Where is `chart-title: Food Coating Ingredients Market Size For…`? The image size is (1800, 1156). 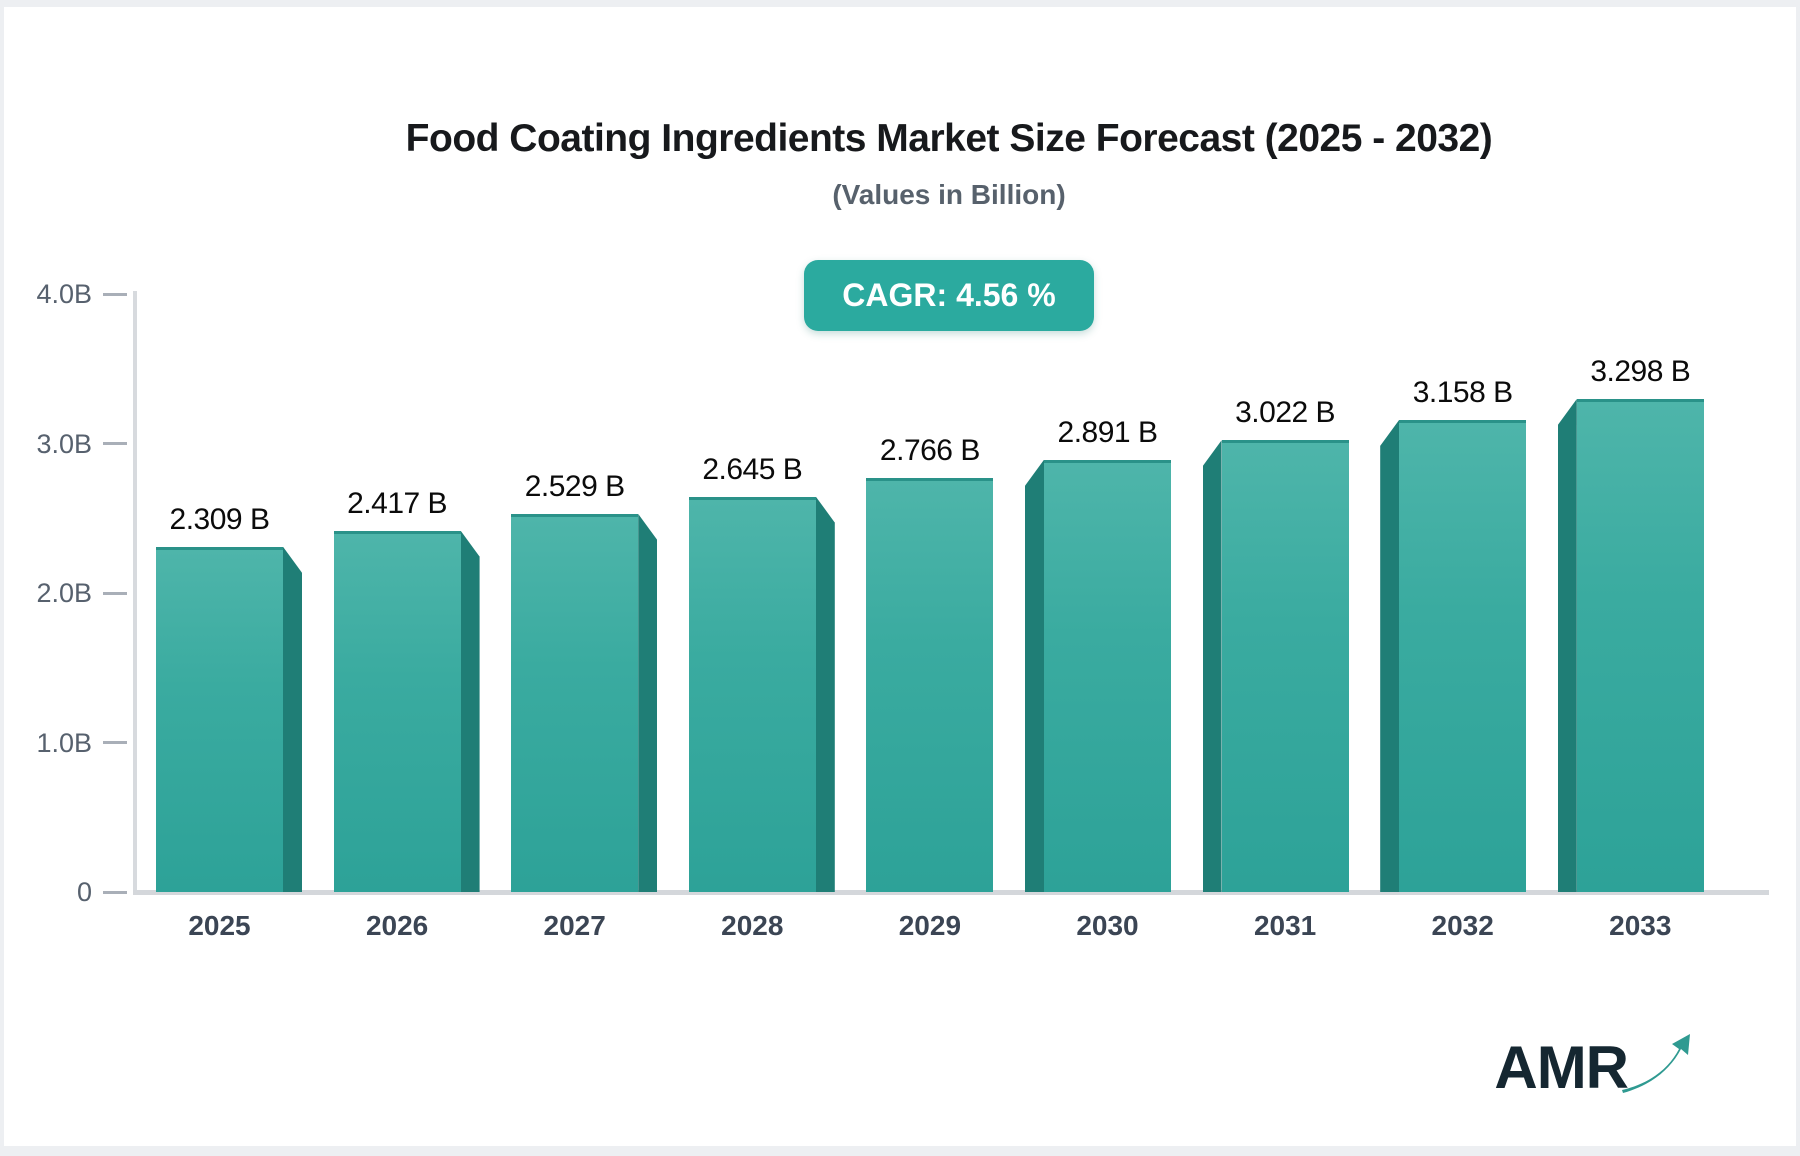
chart-title: Food Coating Ingredients Market Size For… is located at coordinates (949, 138).